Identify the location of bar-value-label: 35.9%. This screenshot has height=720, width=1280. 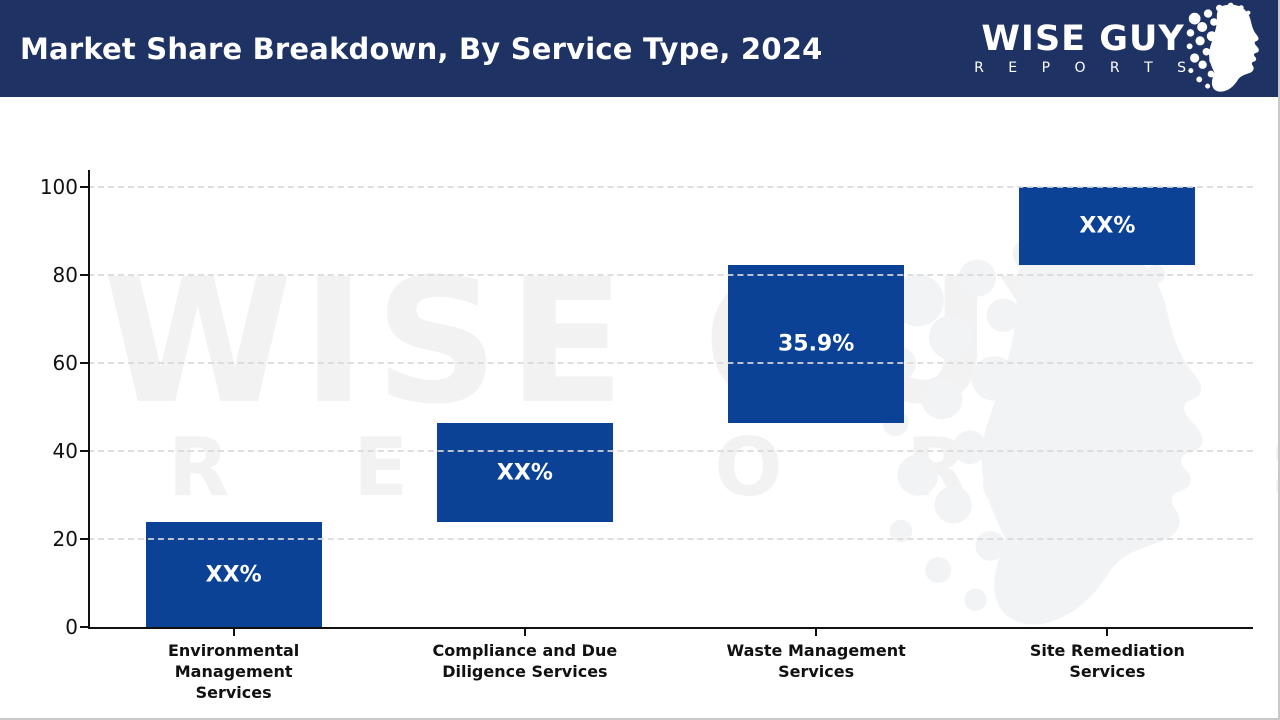
(816, 344).